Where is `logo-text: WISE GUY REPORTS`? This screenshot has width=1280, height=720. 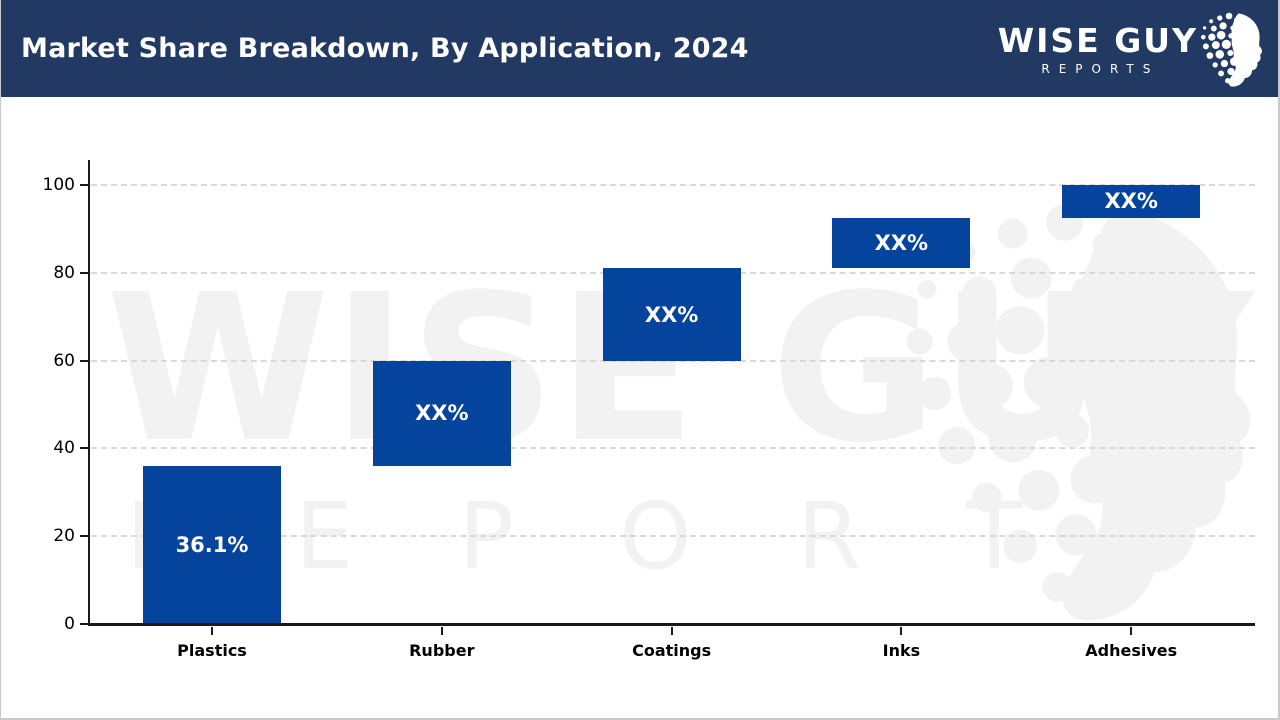 logo-text: WISE GUY REPORTS is located at coordinates (1098, 50).